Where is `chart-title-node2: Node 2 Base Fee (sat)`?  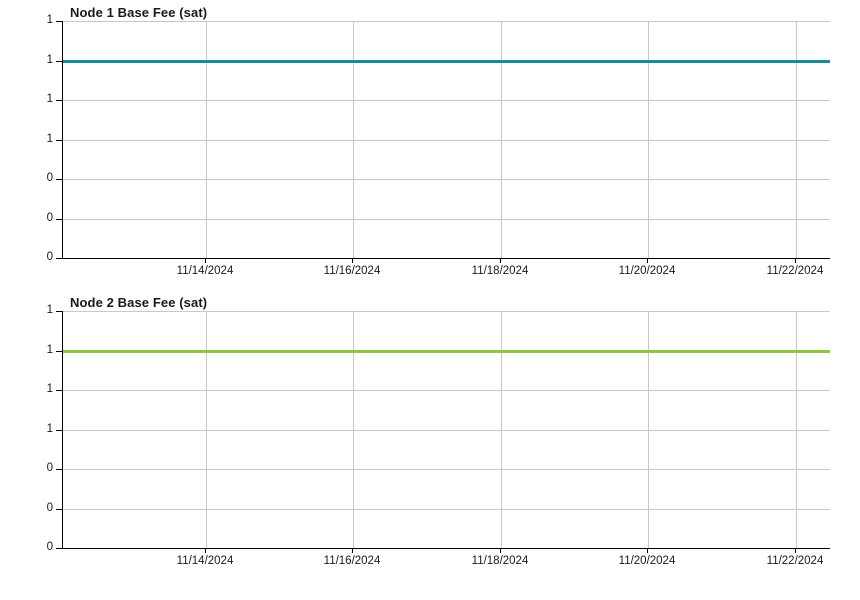 chart-title-node2: Node 2 Base Fee (sat) is located at coordinates (139, 302).